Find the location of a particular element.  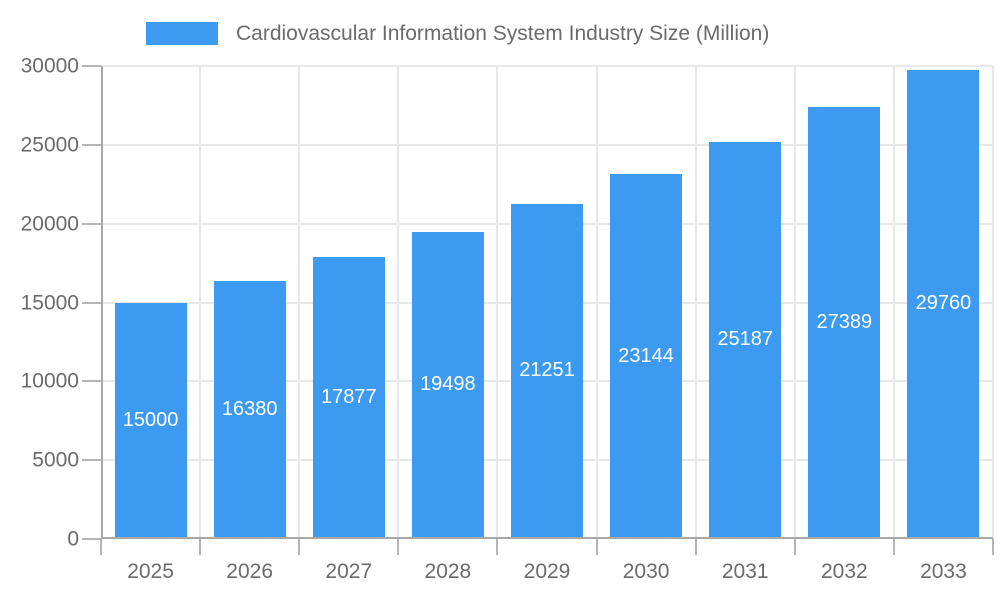

x-axis-label: 2026 is located at coordinates (250, 571).